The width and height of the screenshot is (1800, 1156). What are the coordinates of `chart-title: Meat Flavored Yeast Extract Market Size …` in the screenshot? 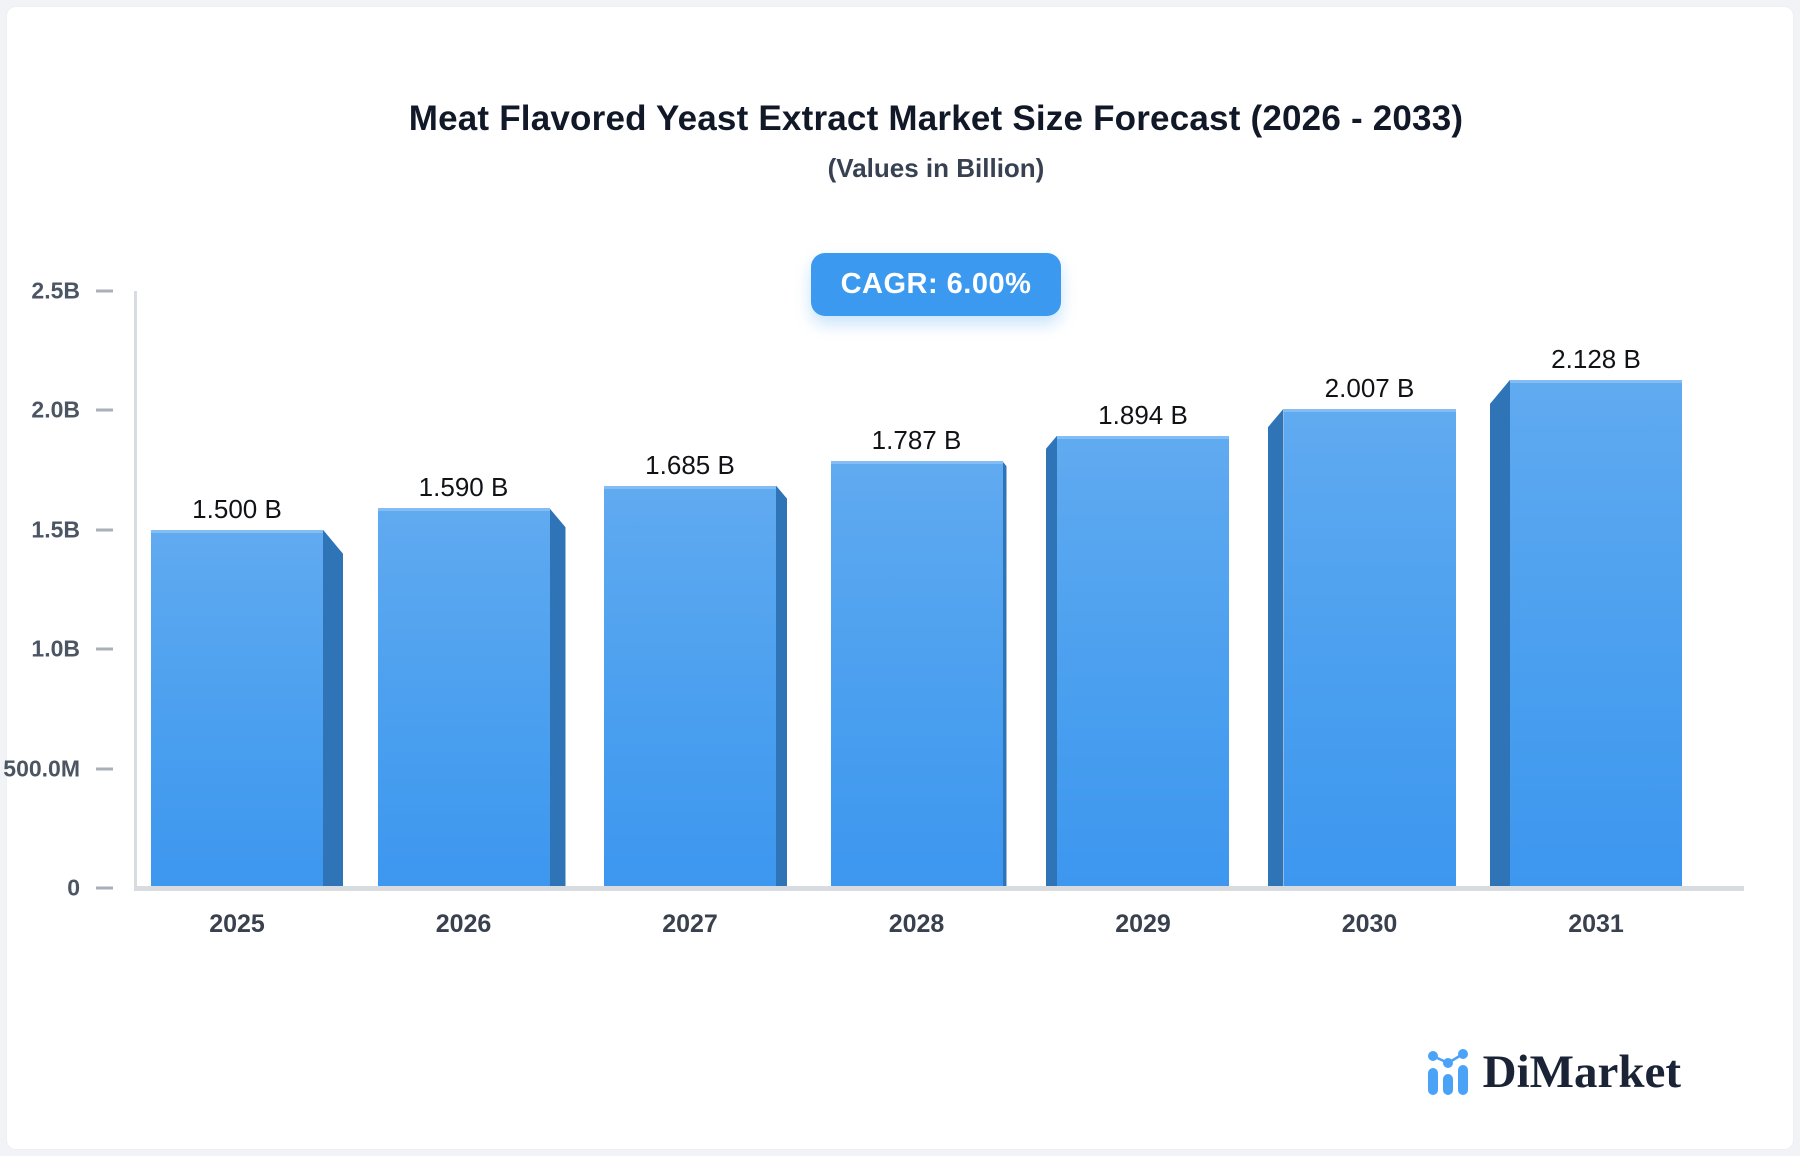 It's located at (936, 118).